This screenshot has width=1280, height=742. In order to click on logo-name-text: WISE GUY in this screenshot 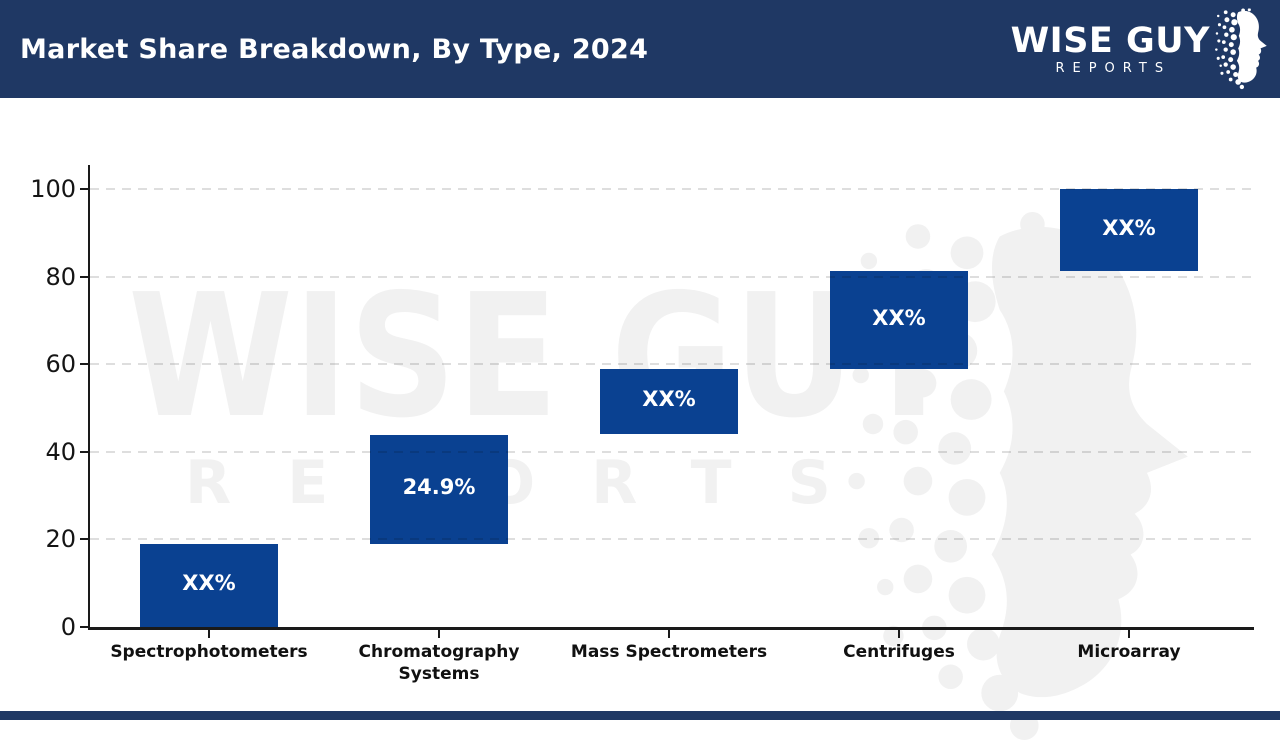, I will do `click(1110, 40)`.